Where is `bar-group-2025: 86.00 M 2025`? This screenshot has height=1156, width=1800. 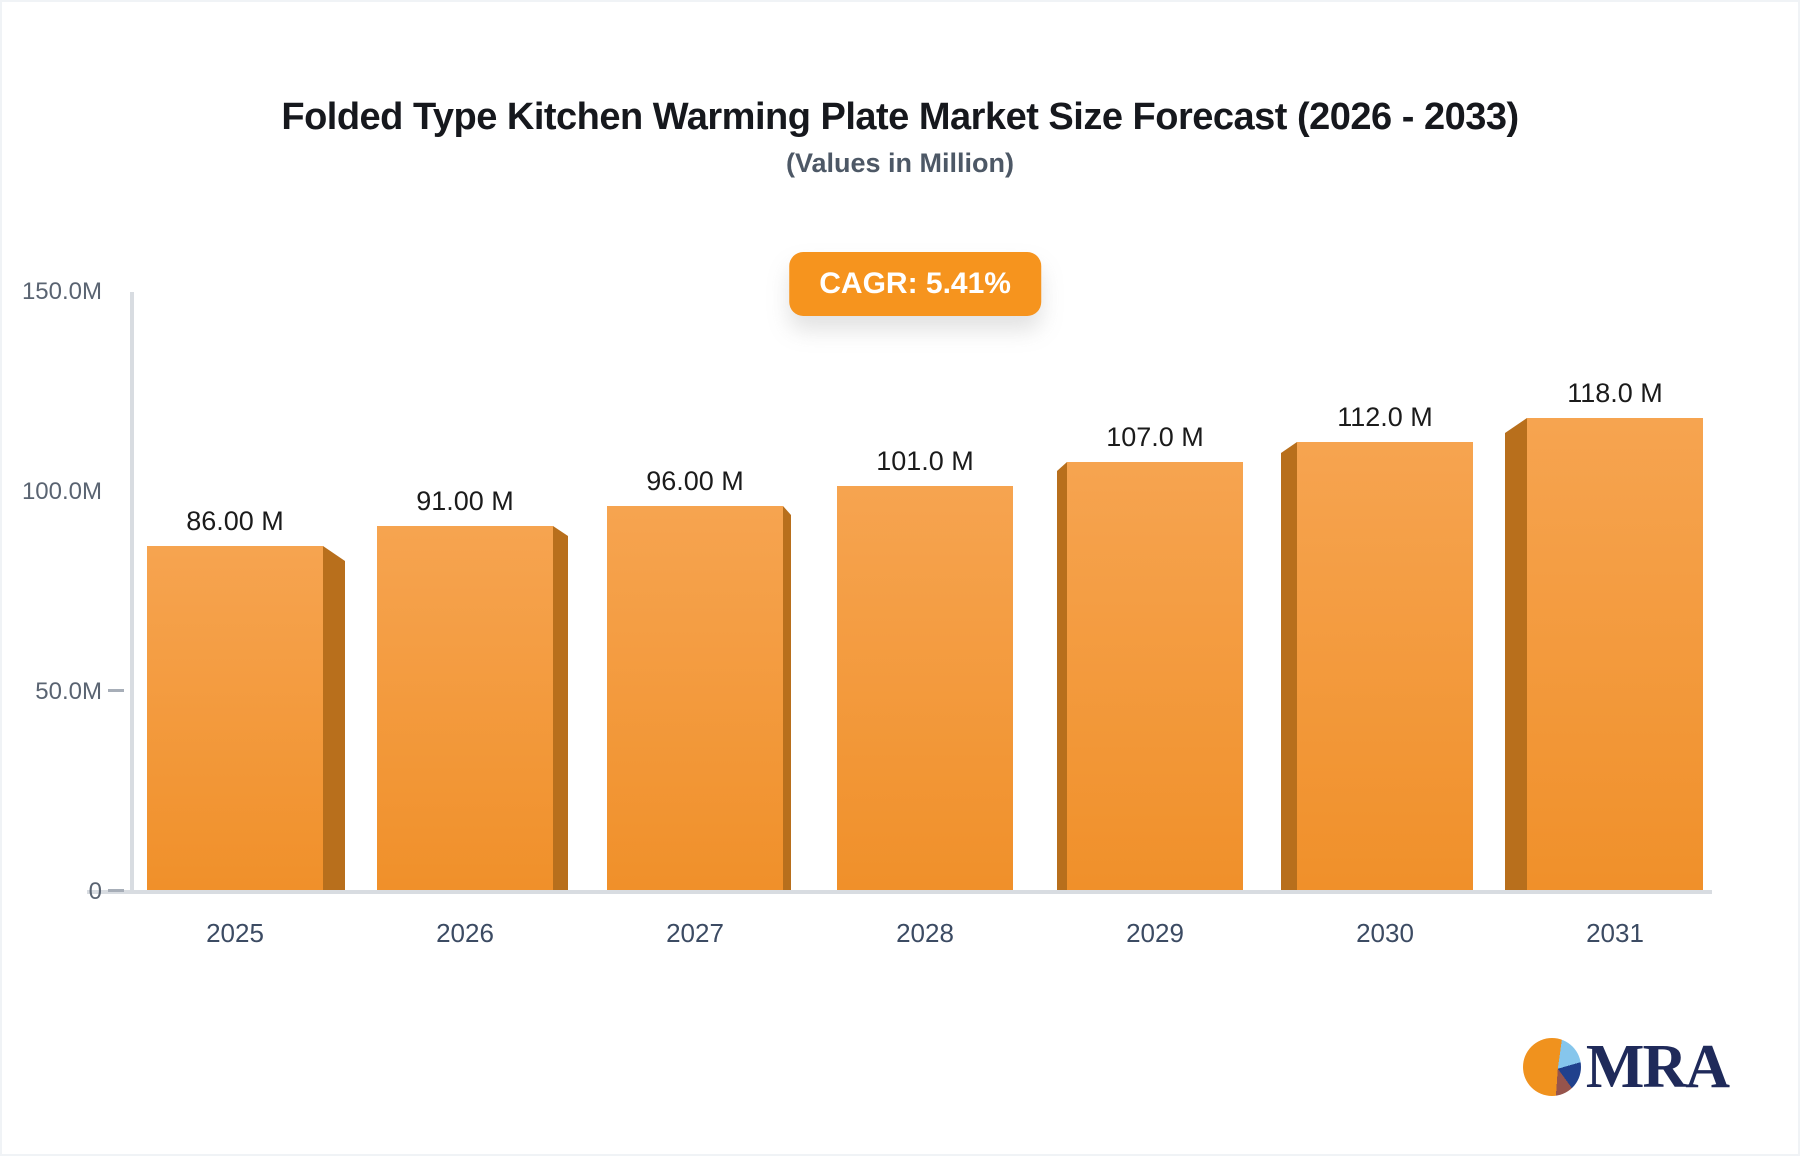
bar-group-2025: 86.00 M 2025 is located at coordinates (246, 727).